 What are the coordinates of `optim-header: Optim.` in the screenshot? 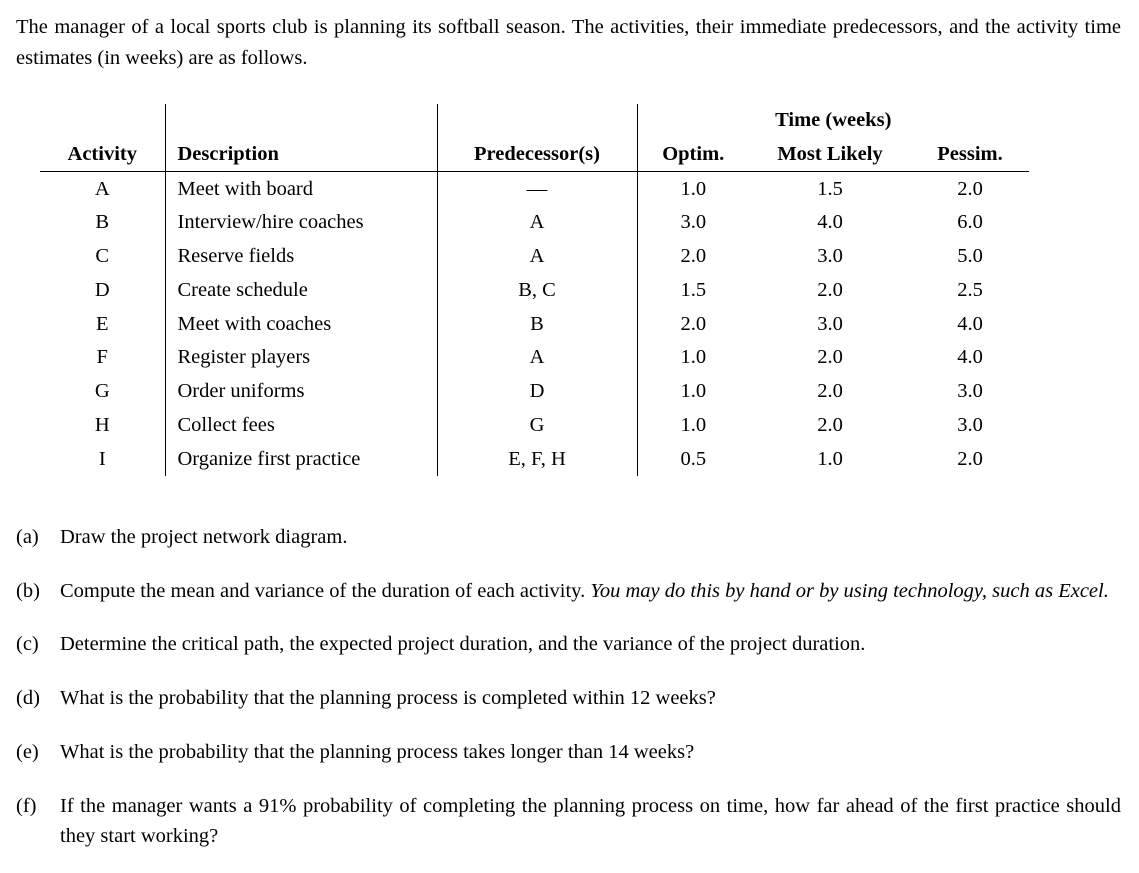 It's located at (693, 155).